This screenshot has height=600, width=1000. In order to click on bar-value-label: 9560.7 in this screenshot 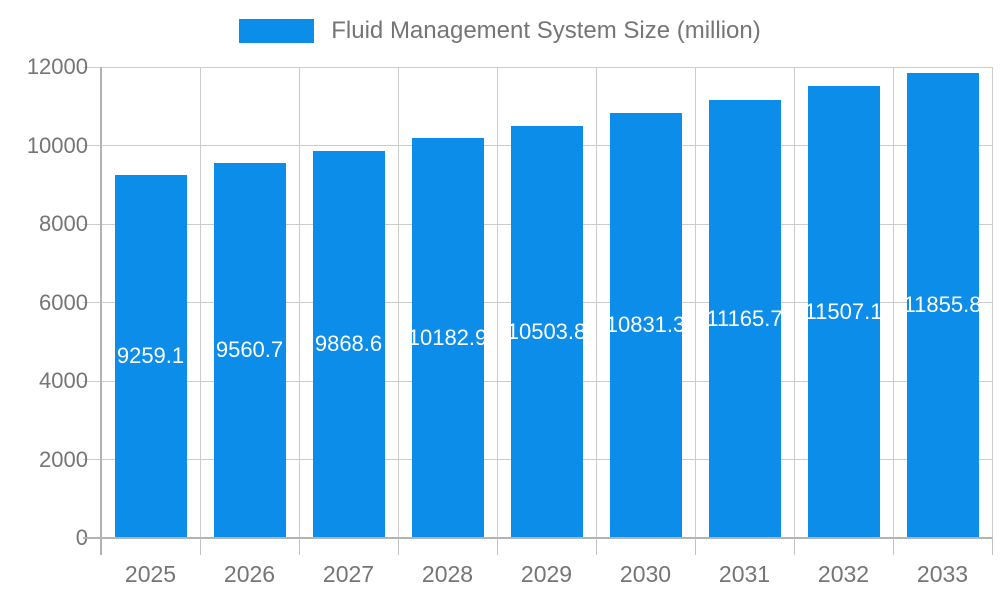, I will do `click(249, 350)`.